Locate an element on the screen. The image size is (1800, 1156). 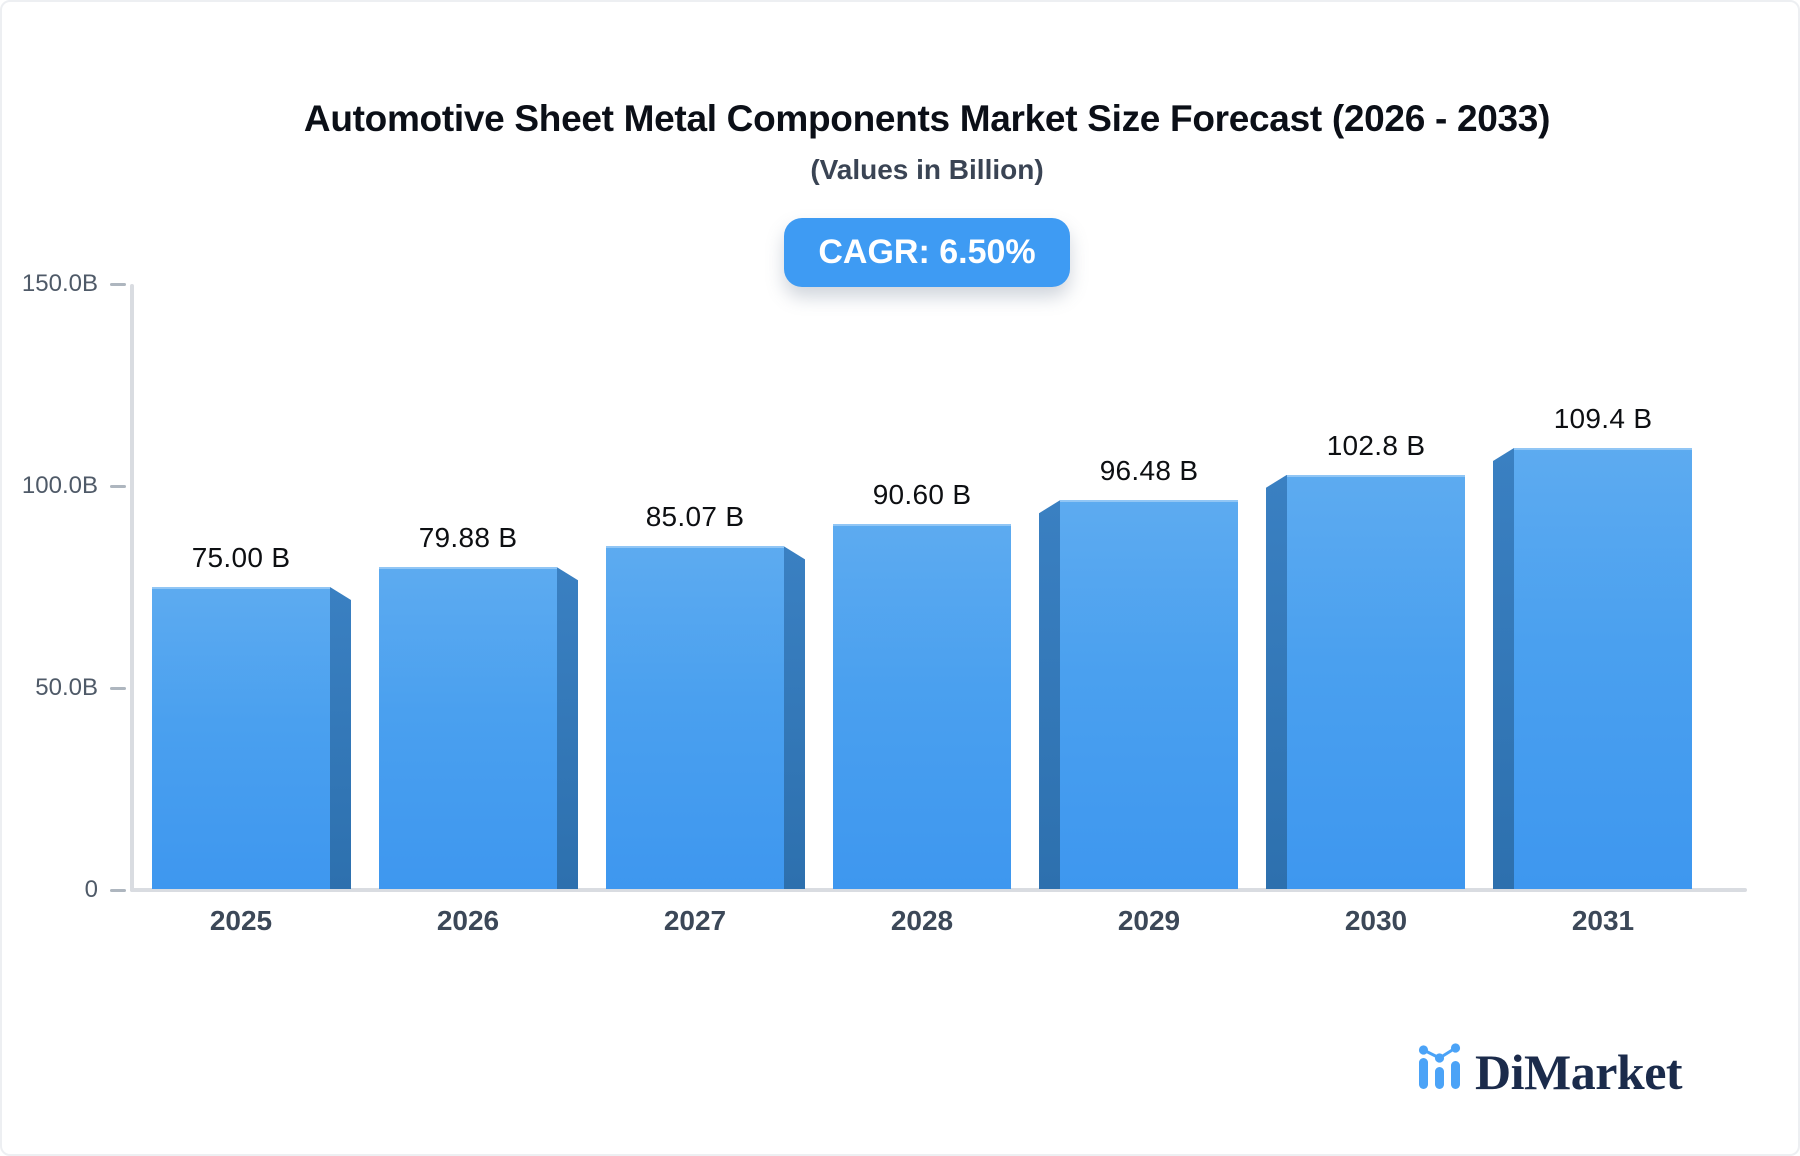
bar-2028 is located at coordinates (922, 706).